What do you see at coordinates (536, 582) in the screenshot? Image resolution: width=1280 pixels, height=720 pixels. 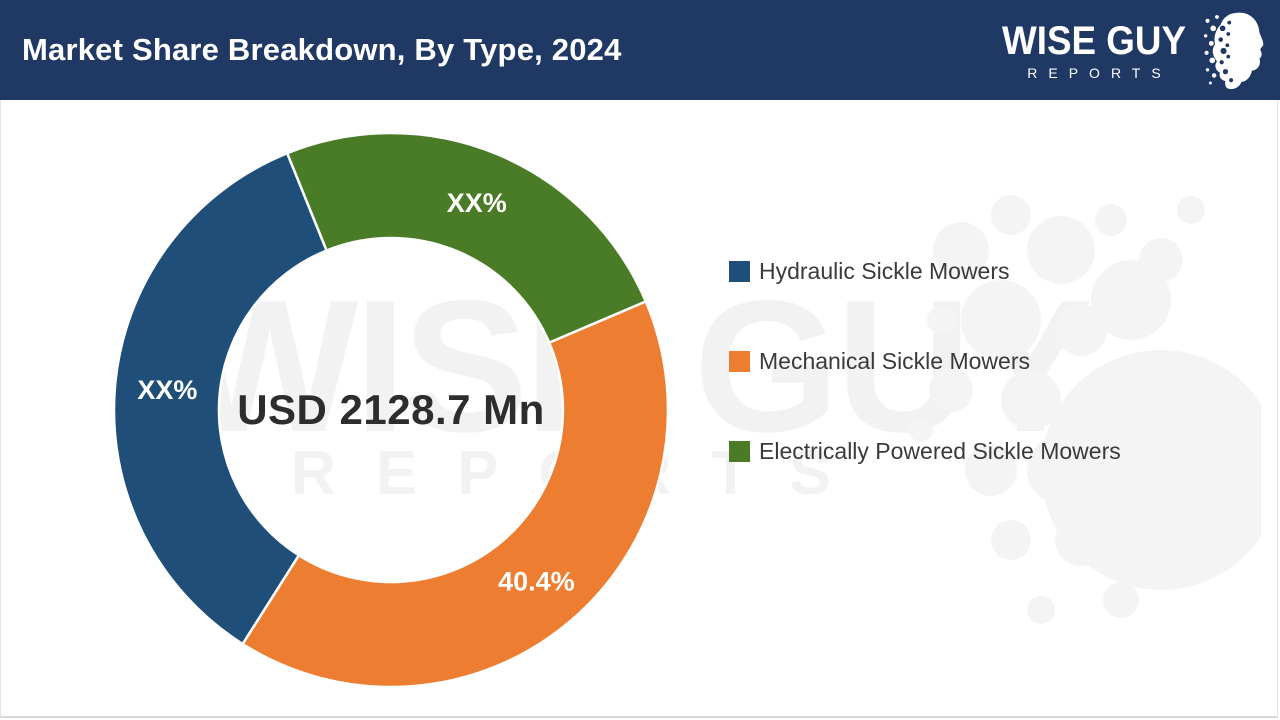 I see `donut-wedge-label: 40.4%` at bounding box center [536, 582].